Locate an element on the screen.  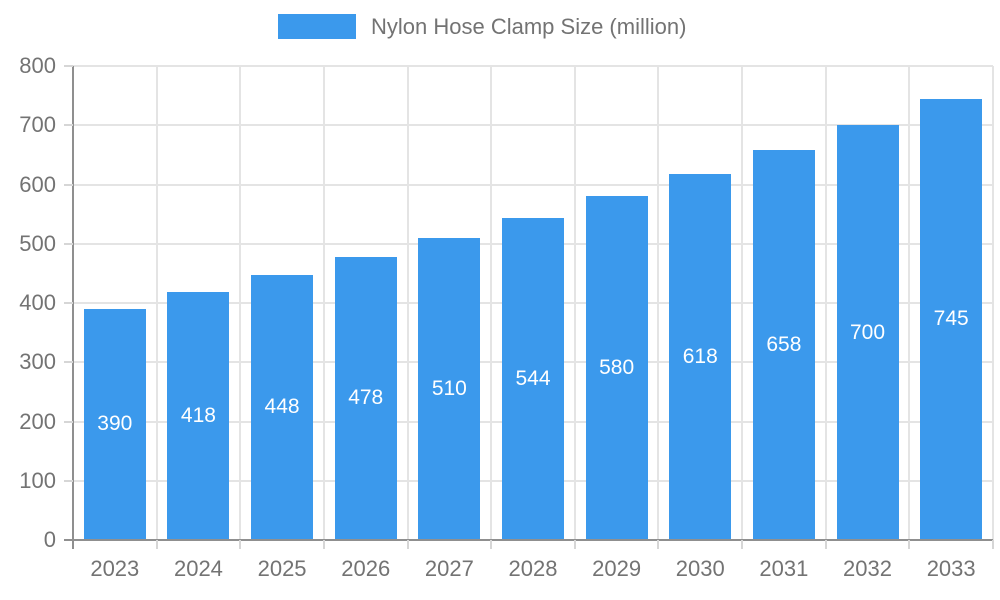
legend: Nylon Hose Clamp Size (million) is located at coordinates (482, 26).